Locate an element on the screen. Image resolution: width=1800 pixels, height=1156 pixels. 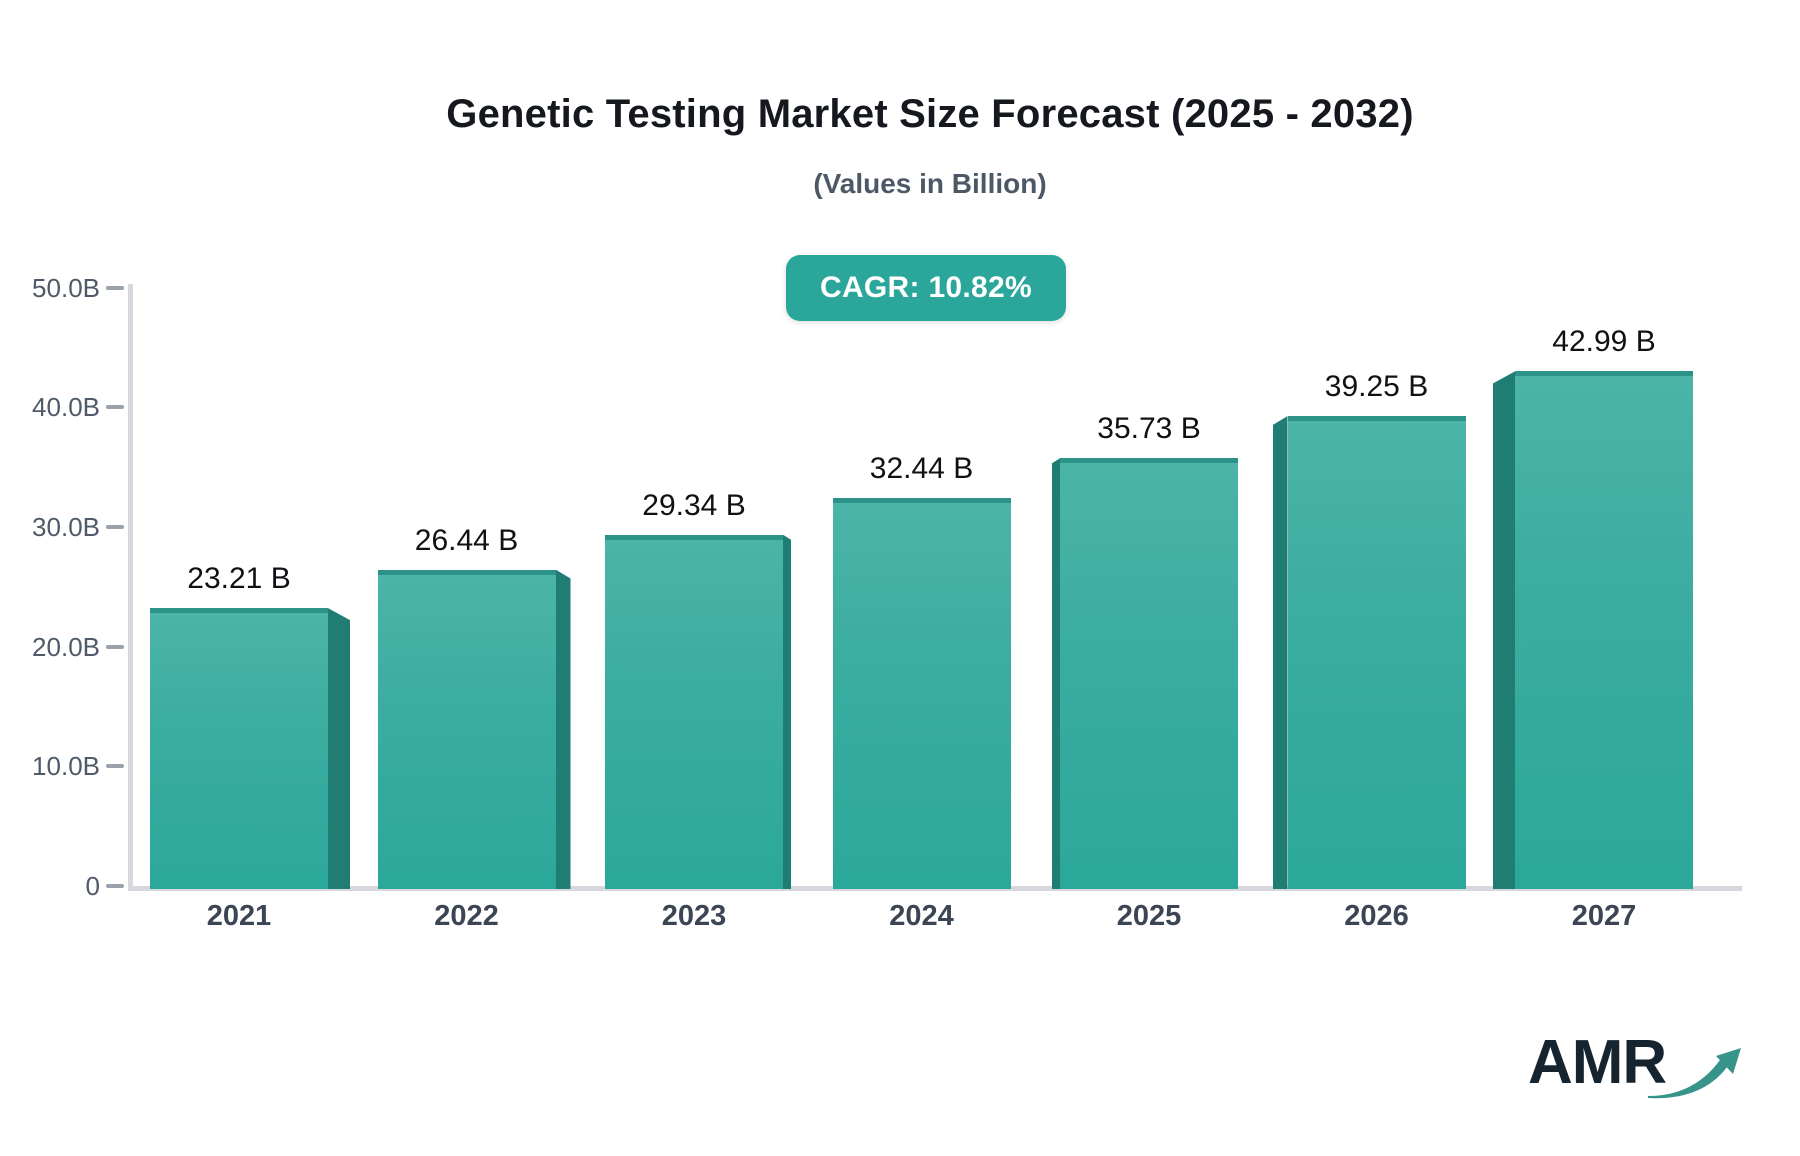
bar-side-2027 is located at coordinates (1504, 630).